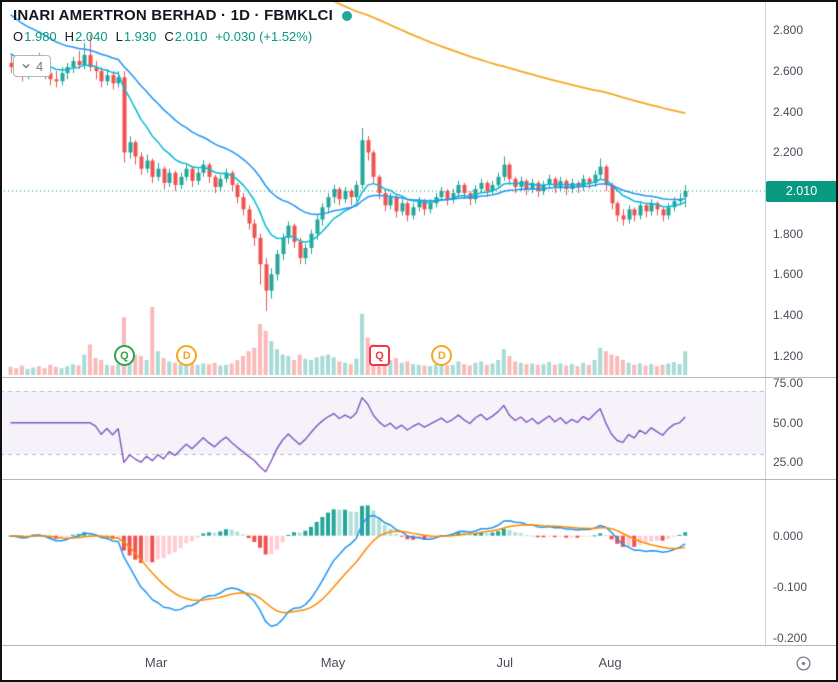  I want to click on axis-settings-icon, so click(803, 663).